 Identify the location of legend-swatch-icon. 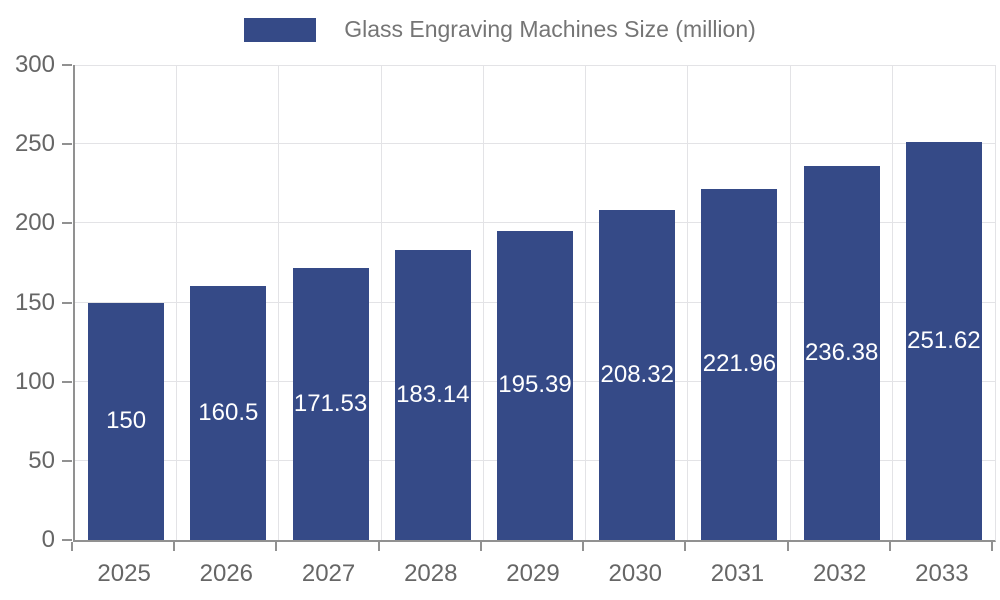
(280, 29).